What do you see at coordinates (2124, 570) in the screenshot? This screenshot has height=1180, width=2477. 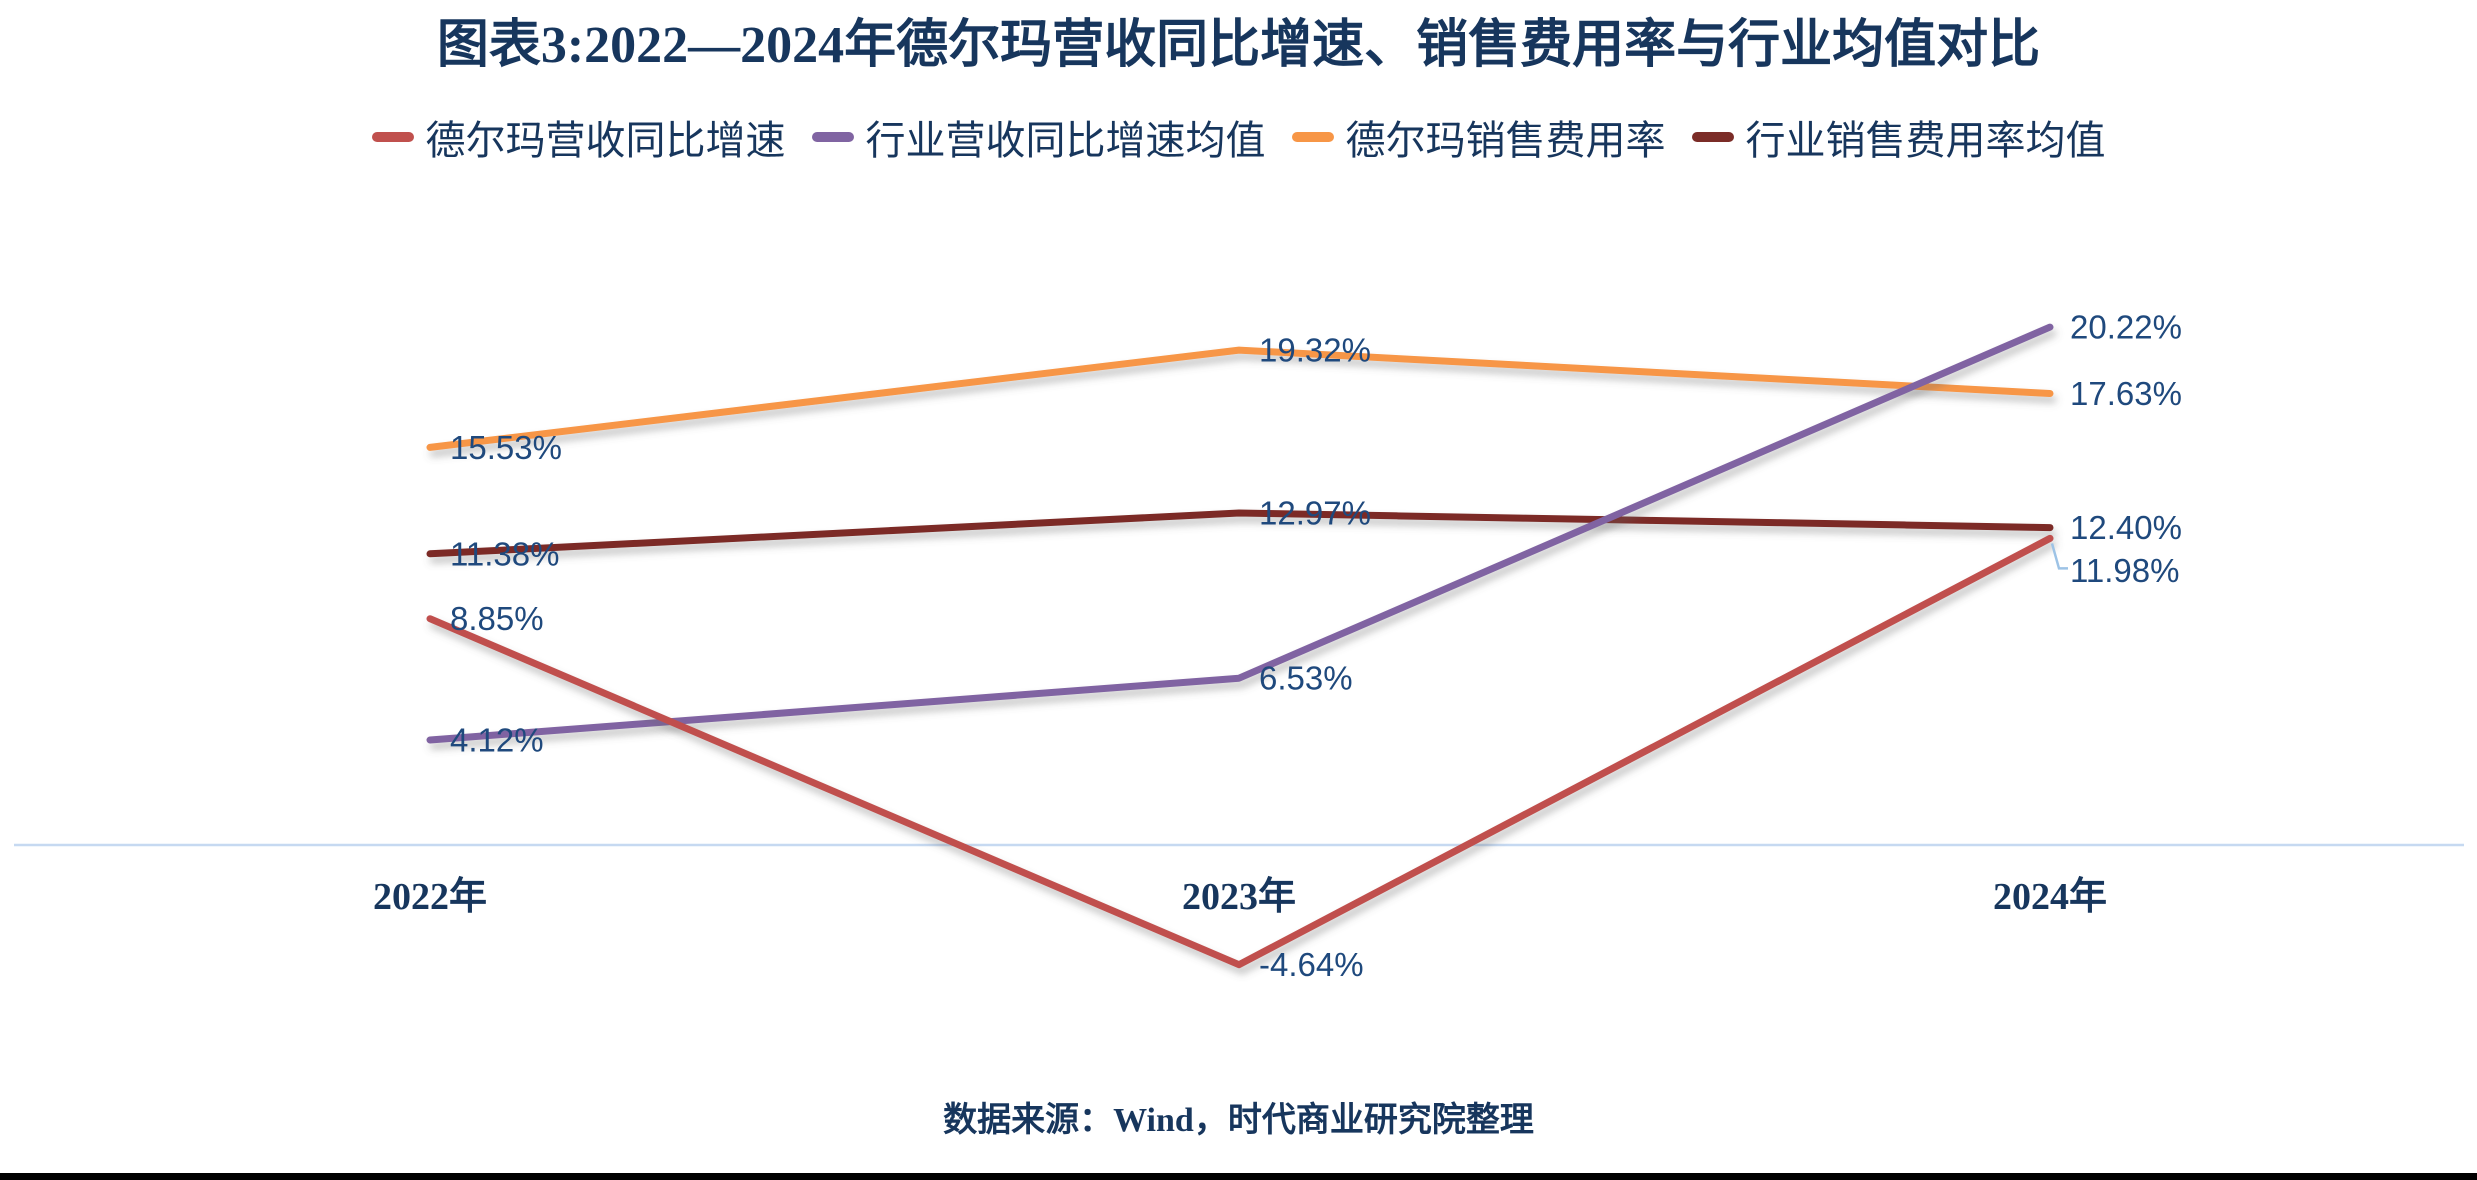 I see `data-label-series0-point2: 11.98%` at bounding box center [2124, 570].